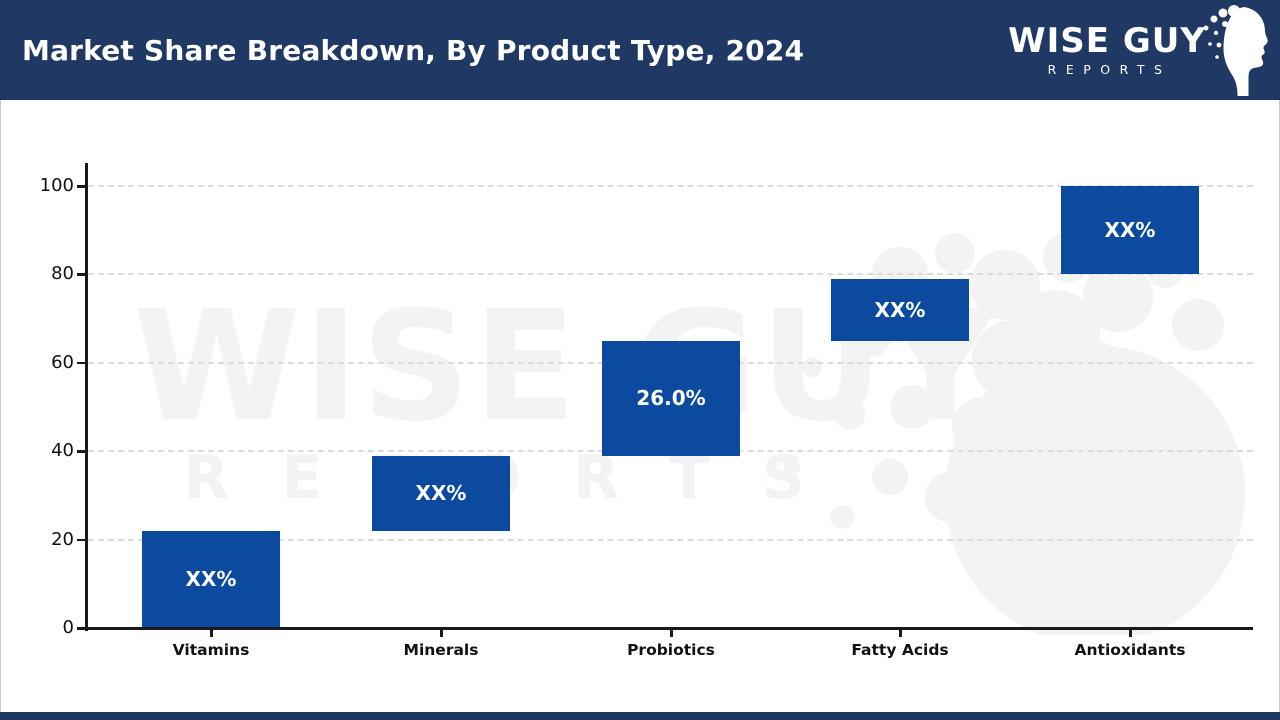 This screenshot has width=1280, height=720. Describe the element at coordinates (211, 633) in the screenshot. I see `x-tick-vitamins` at that location.